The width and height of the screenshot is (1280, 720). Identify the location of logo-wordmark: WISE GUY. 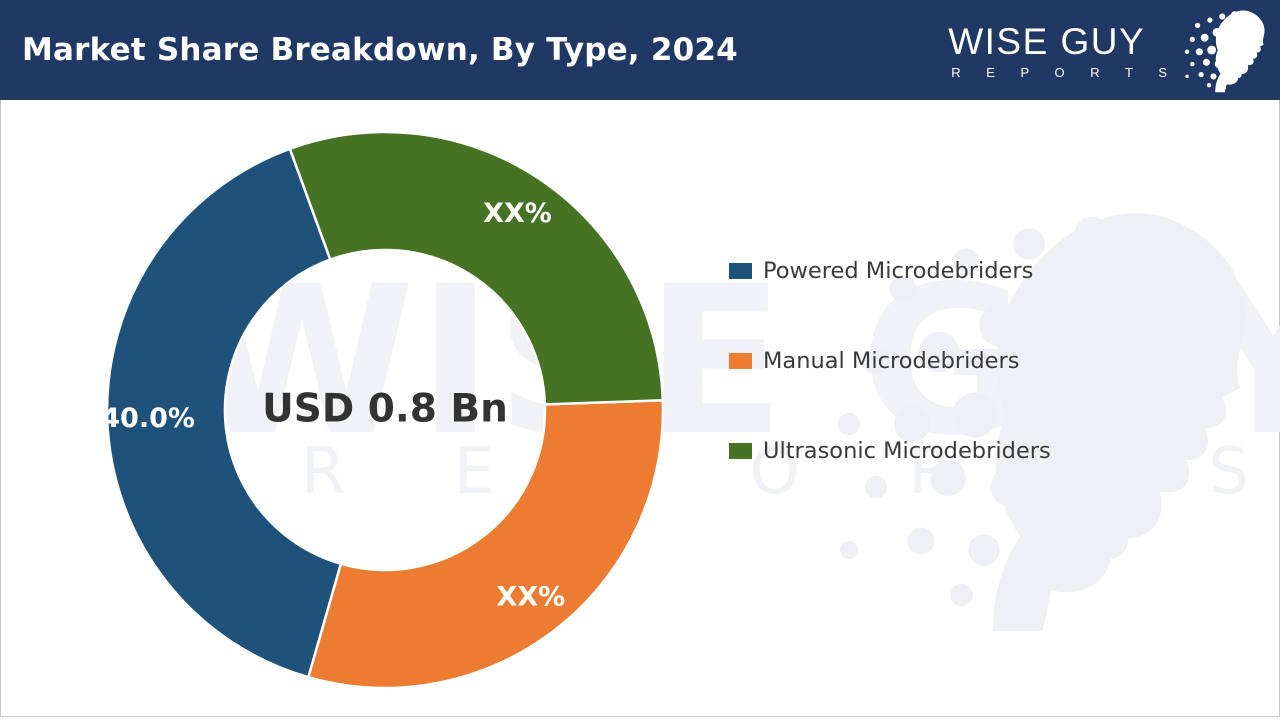
(1047, 41).